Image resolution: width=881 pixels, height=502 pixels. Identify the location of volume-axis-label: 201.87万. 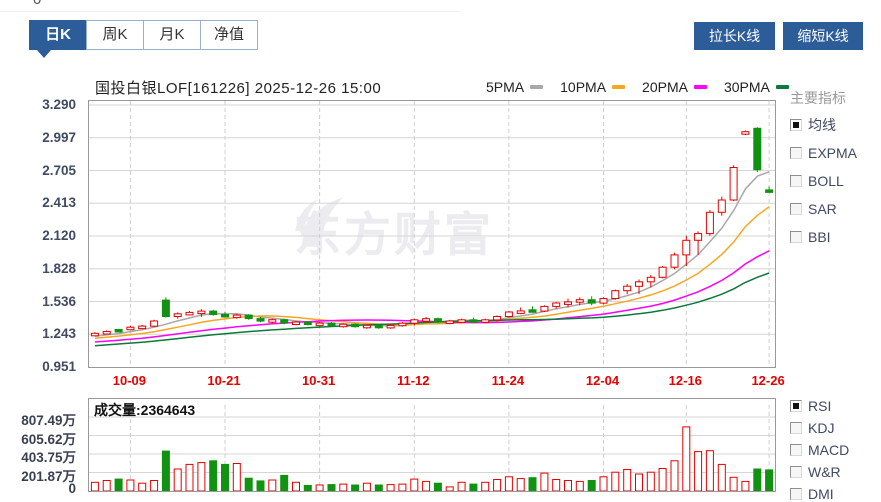
(48, 476).